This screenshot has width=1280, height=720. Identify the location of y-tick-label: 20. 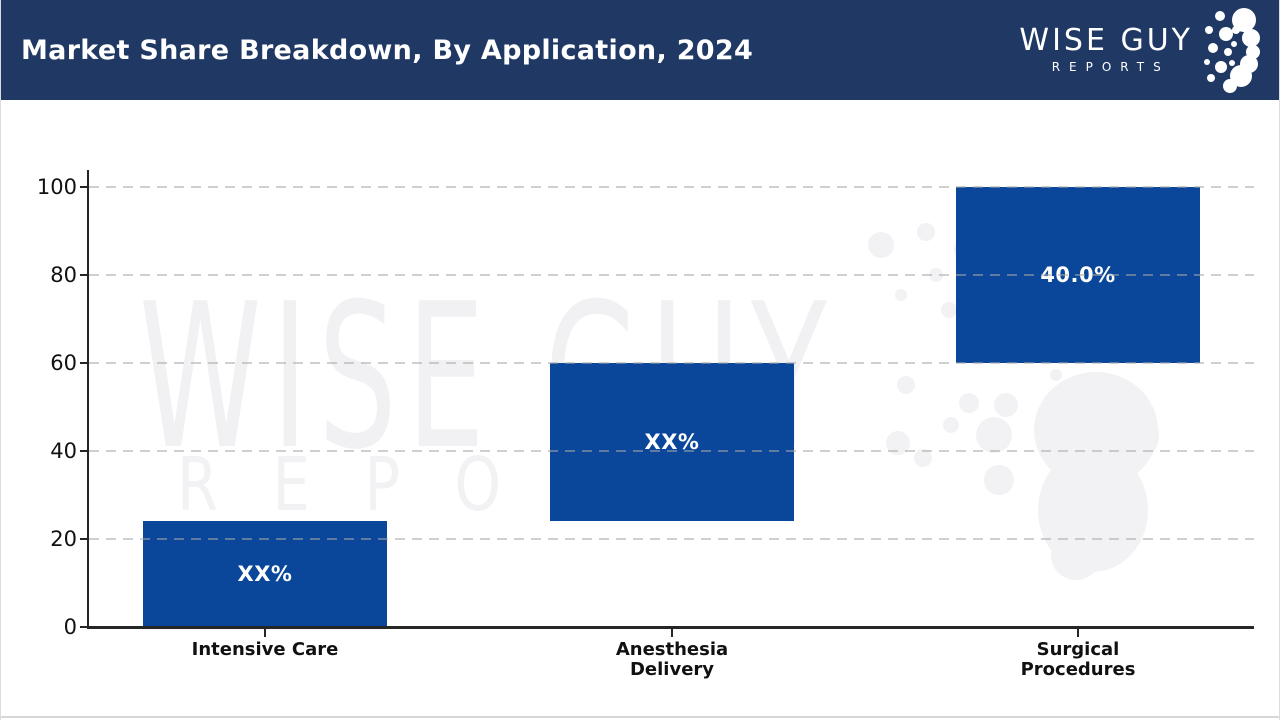
(63, 539).